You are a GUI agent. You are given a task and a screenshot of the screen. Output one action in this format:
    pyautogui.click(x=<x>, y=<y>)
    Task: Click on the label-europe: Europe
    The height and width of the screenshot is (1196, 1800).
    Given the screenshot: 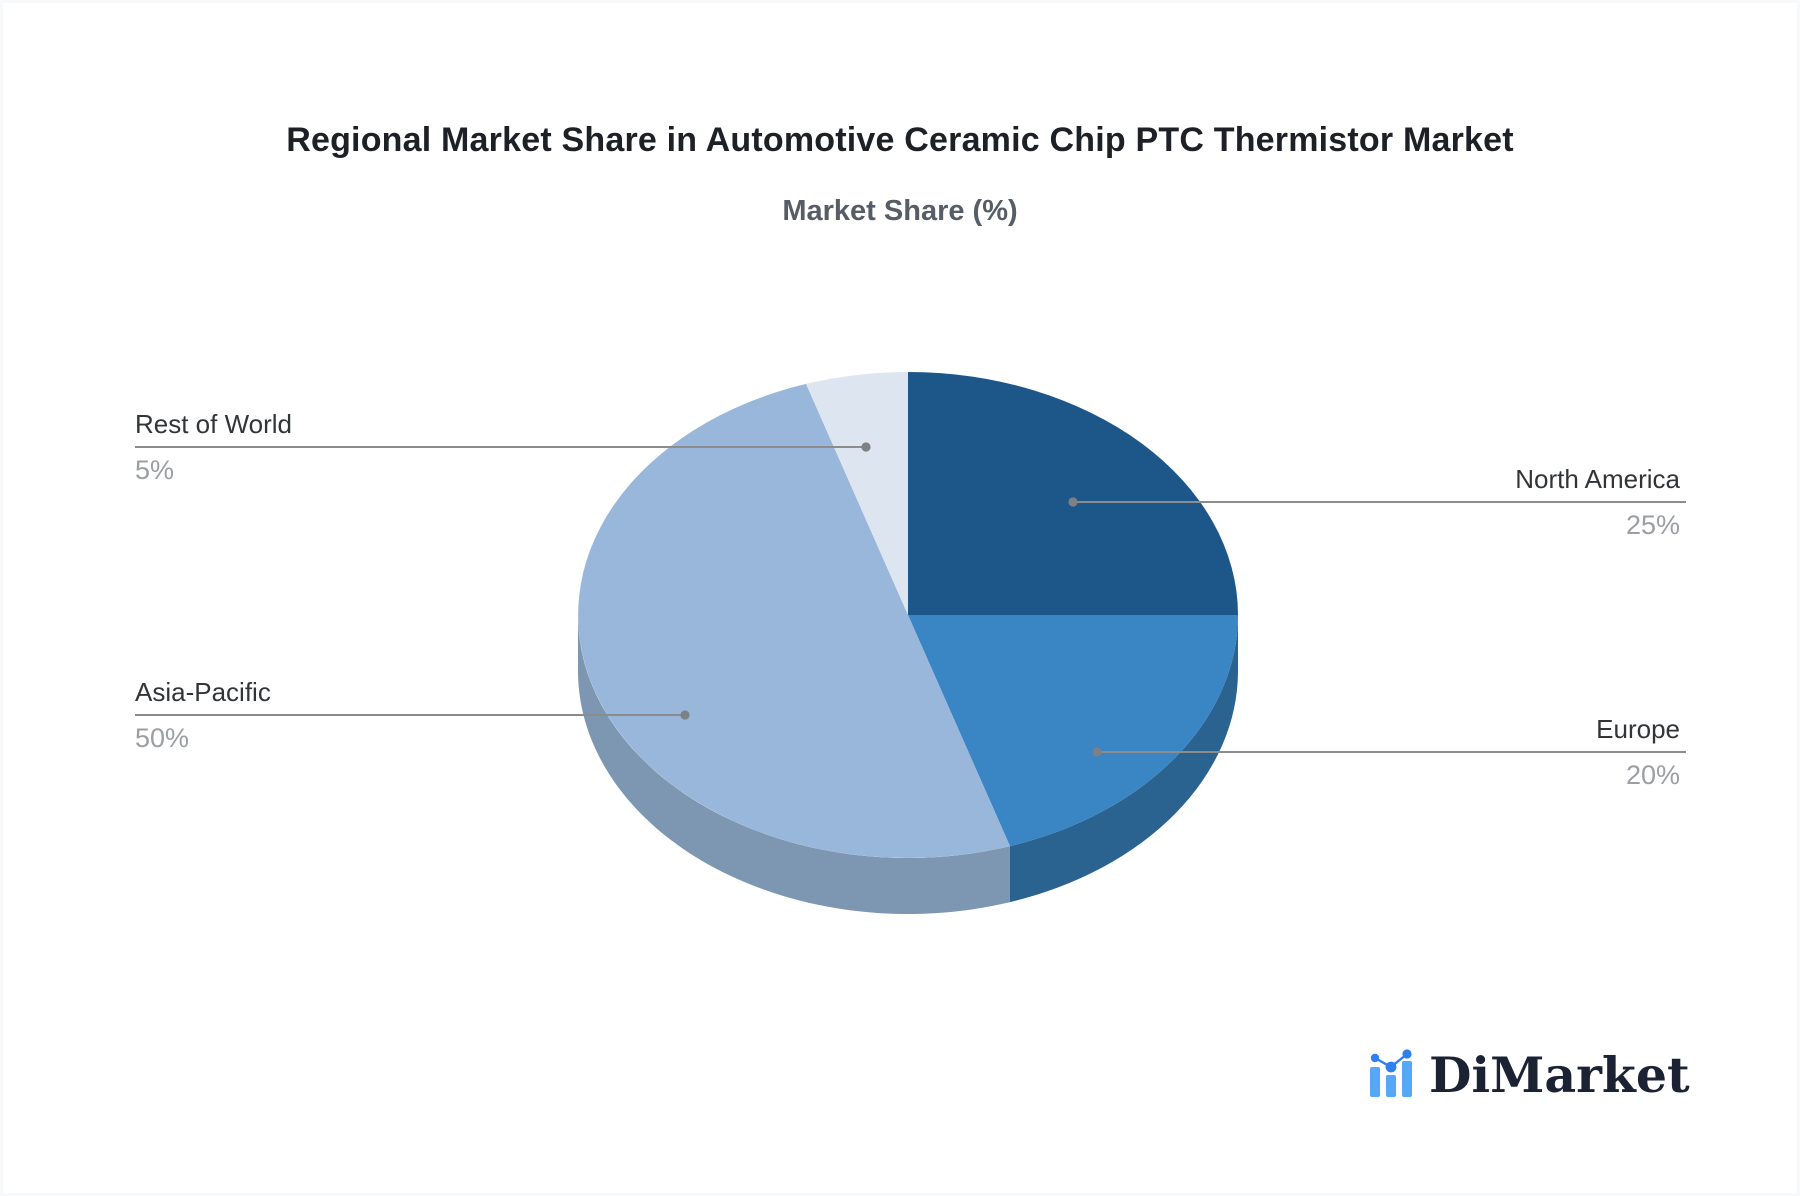 What is the action you would take?
    pyautogui.click(x=1638, y=729)
    